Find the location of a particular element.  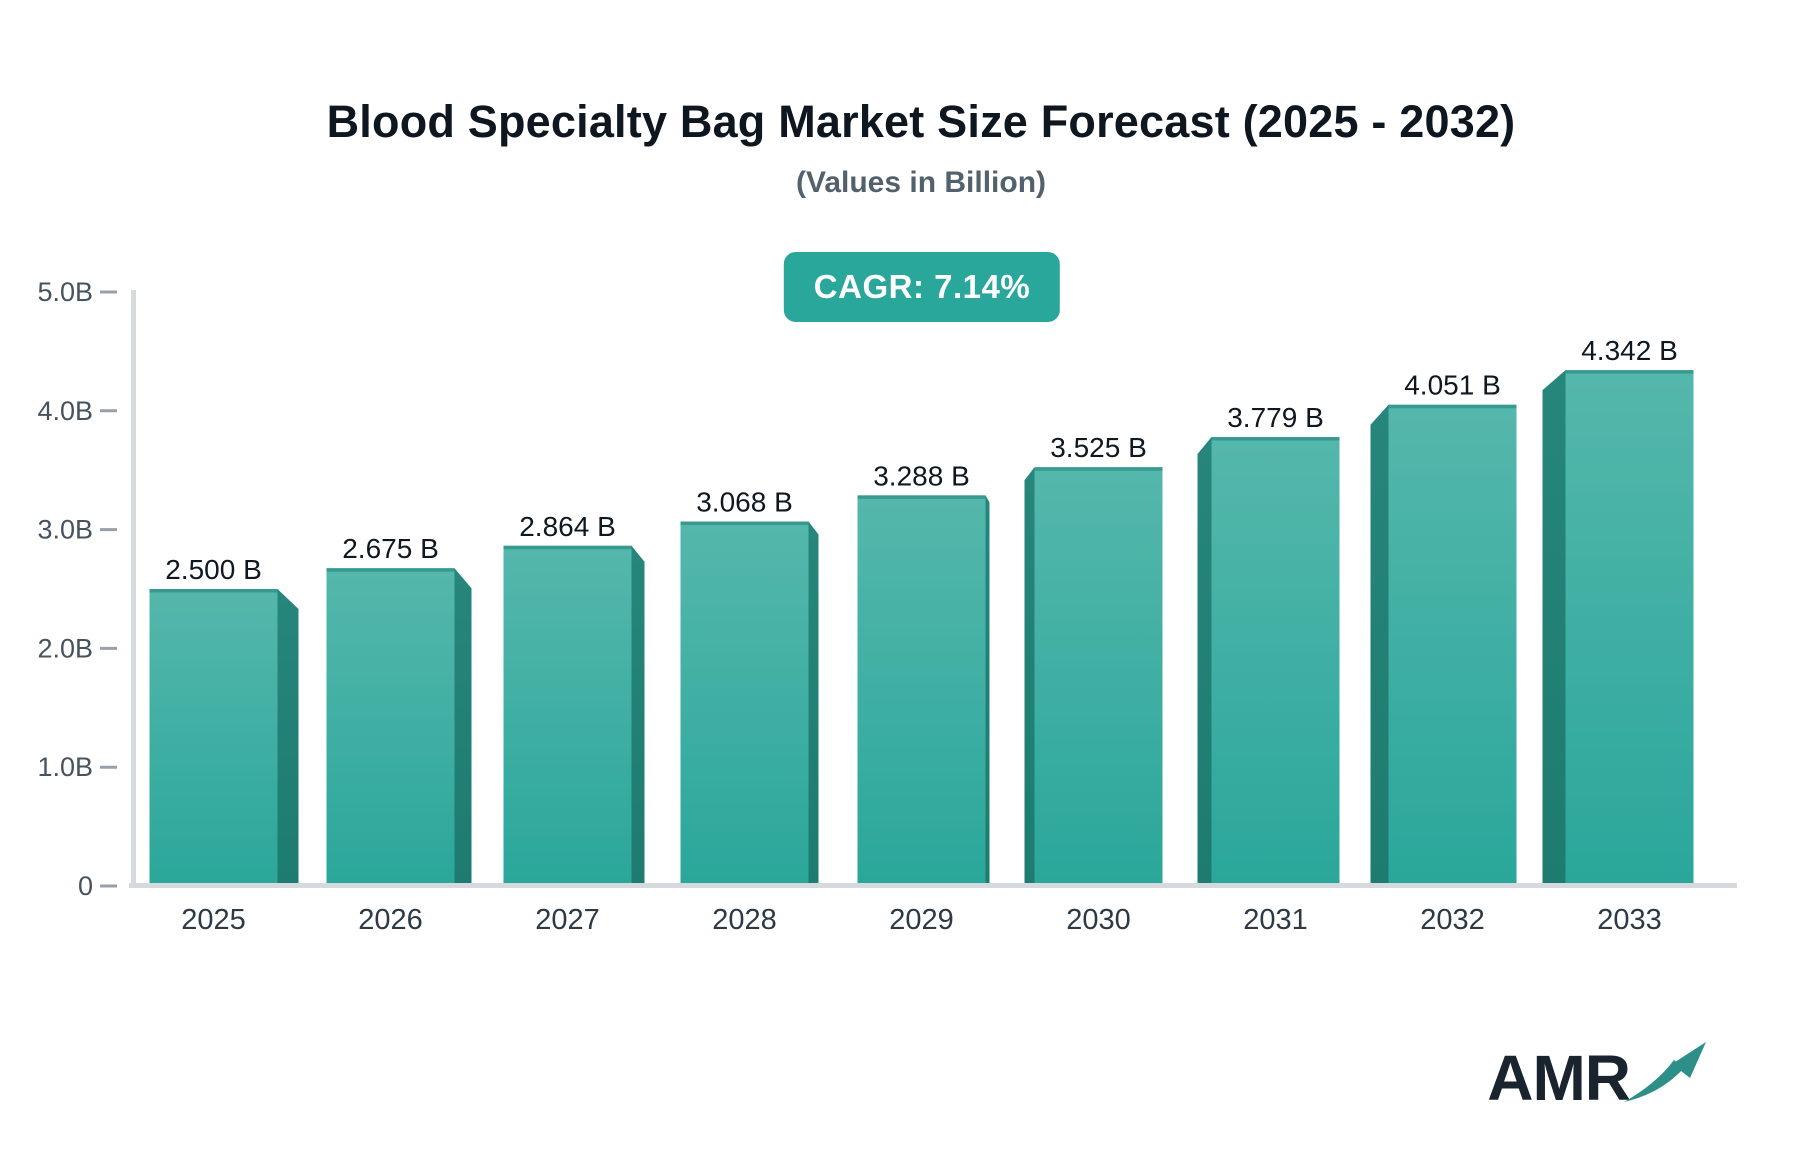

bar-value-label: 4.051 B is located at coordinates (1452, 385).